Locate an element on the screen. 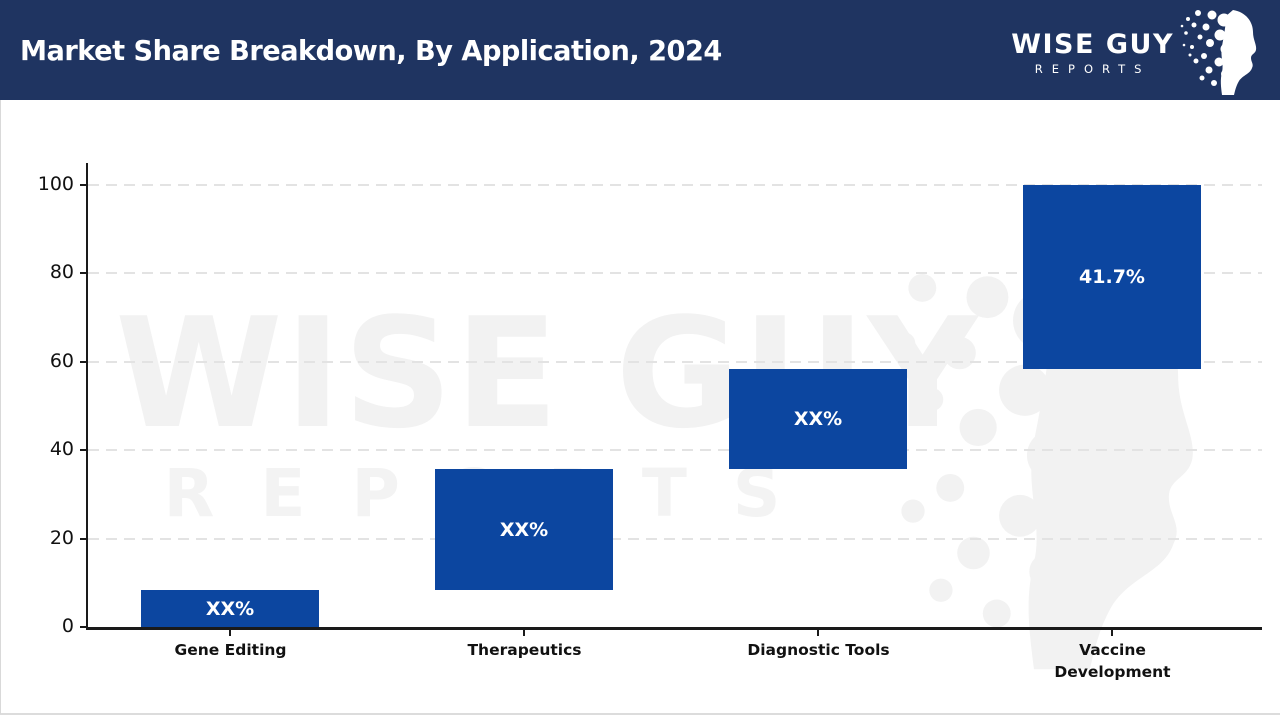  gridline-y20 is located at coordinates (675, 538).